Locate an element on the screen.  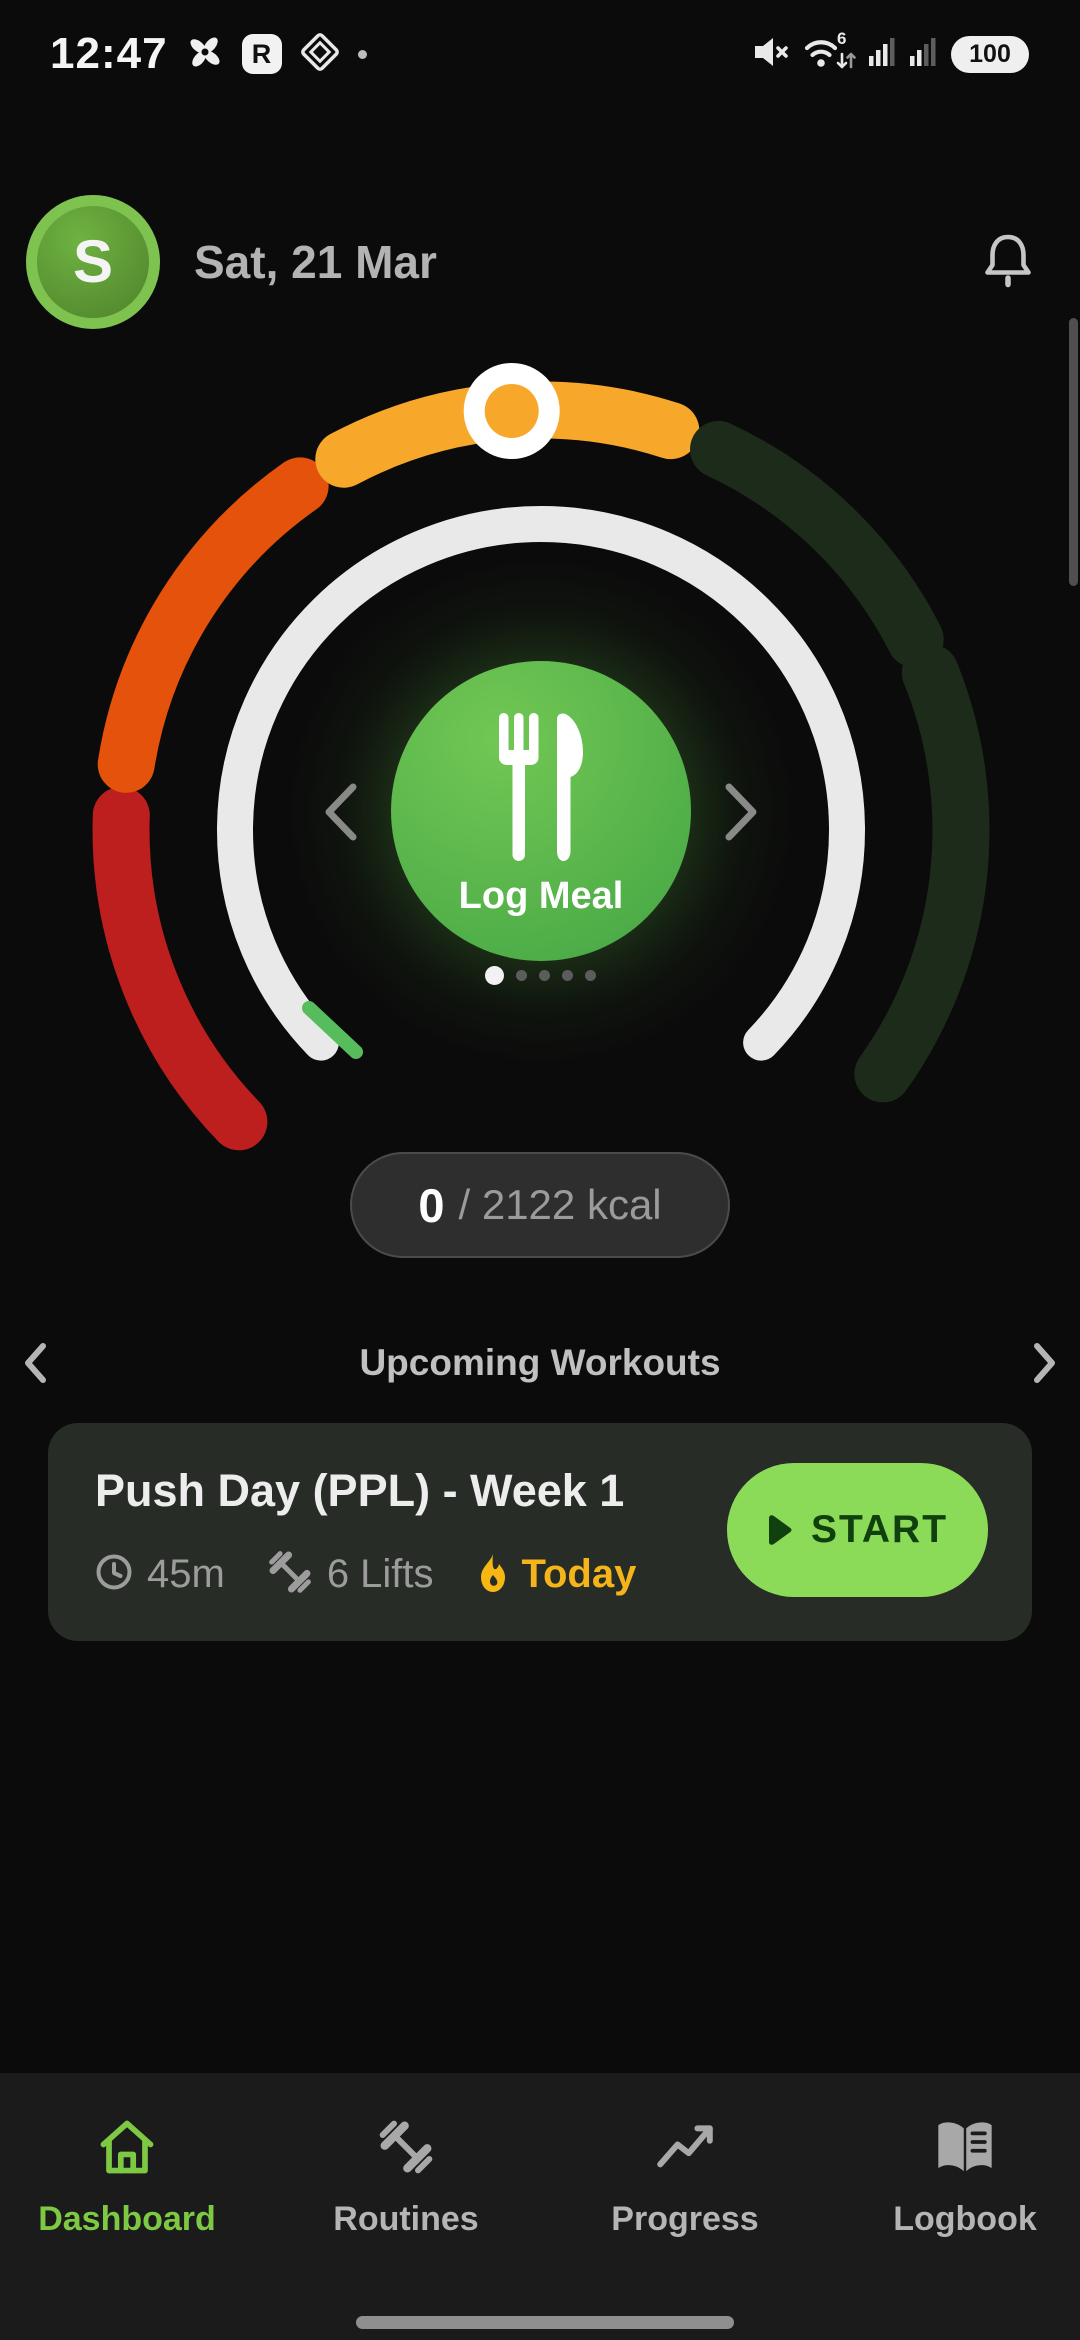
workout-title: Push Day (PPL) - Week 1 is located at coordinates (360, 1490).